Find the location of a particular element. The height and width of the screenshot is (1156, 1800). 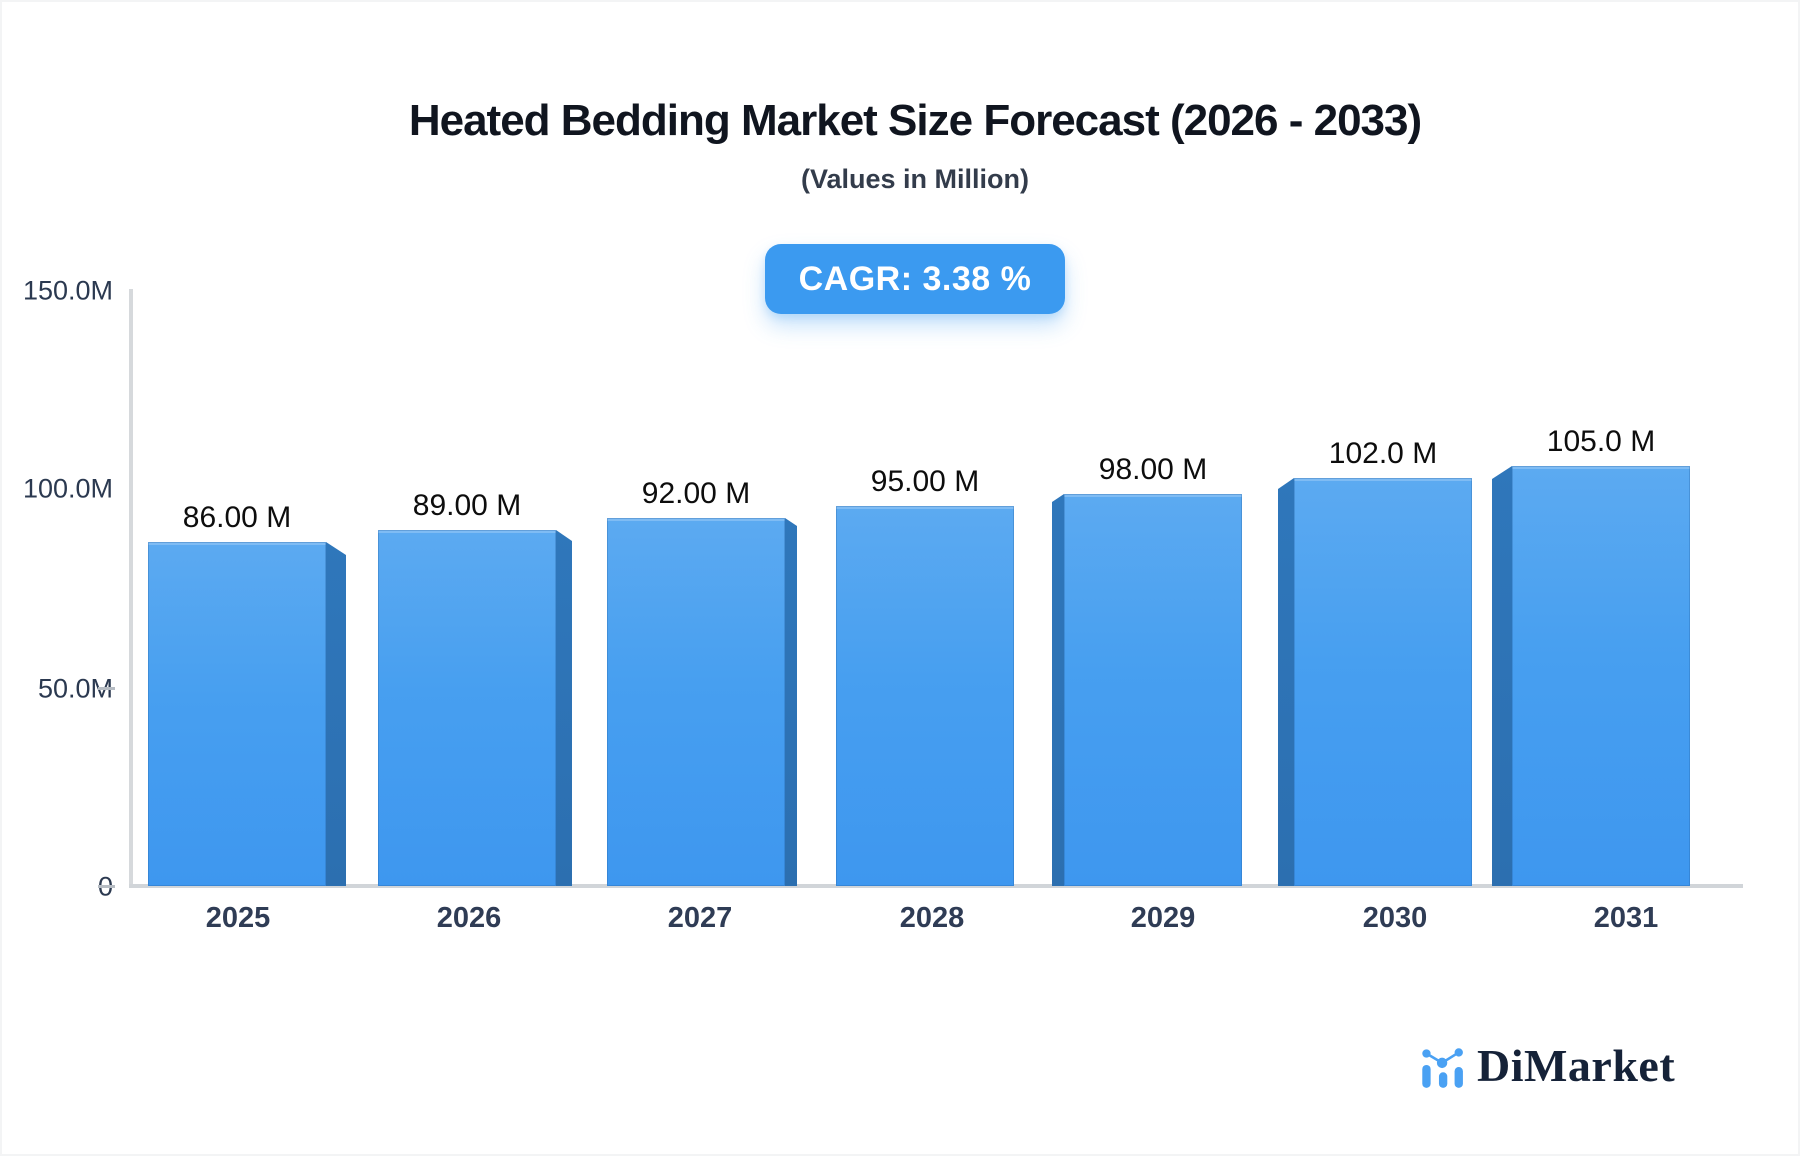

chart-subtitle: (Values in Million) is located at coordinates (915, 179).